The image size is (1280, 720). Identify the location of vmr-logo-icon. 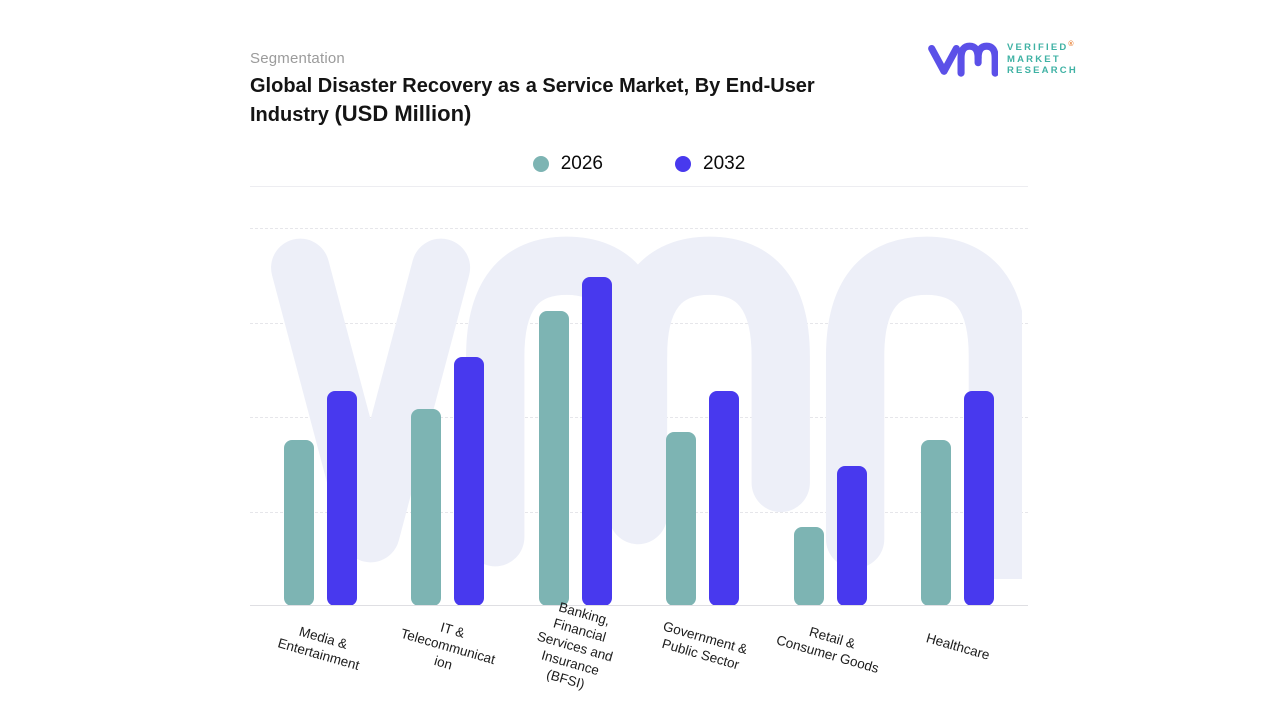
(963, 59).